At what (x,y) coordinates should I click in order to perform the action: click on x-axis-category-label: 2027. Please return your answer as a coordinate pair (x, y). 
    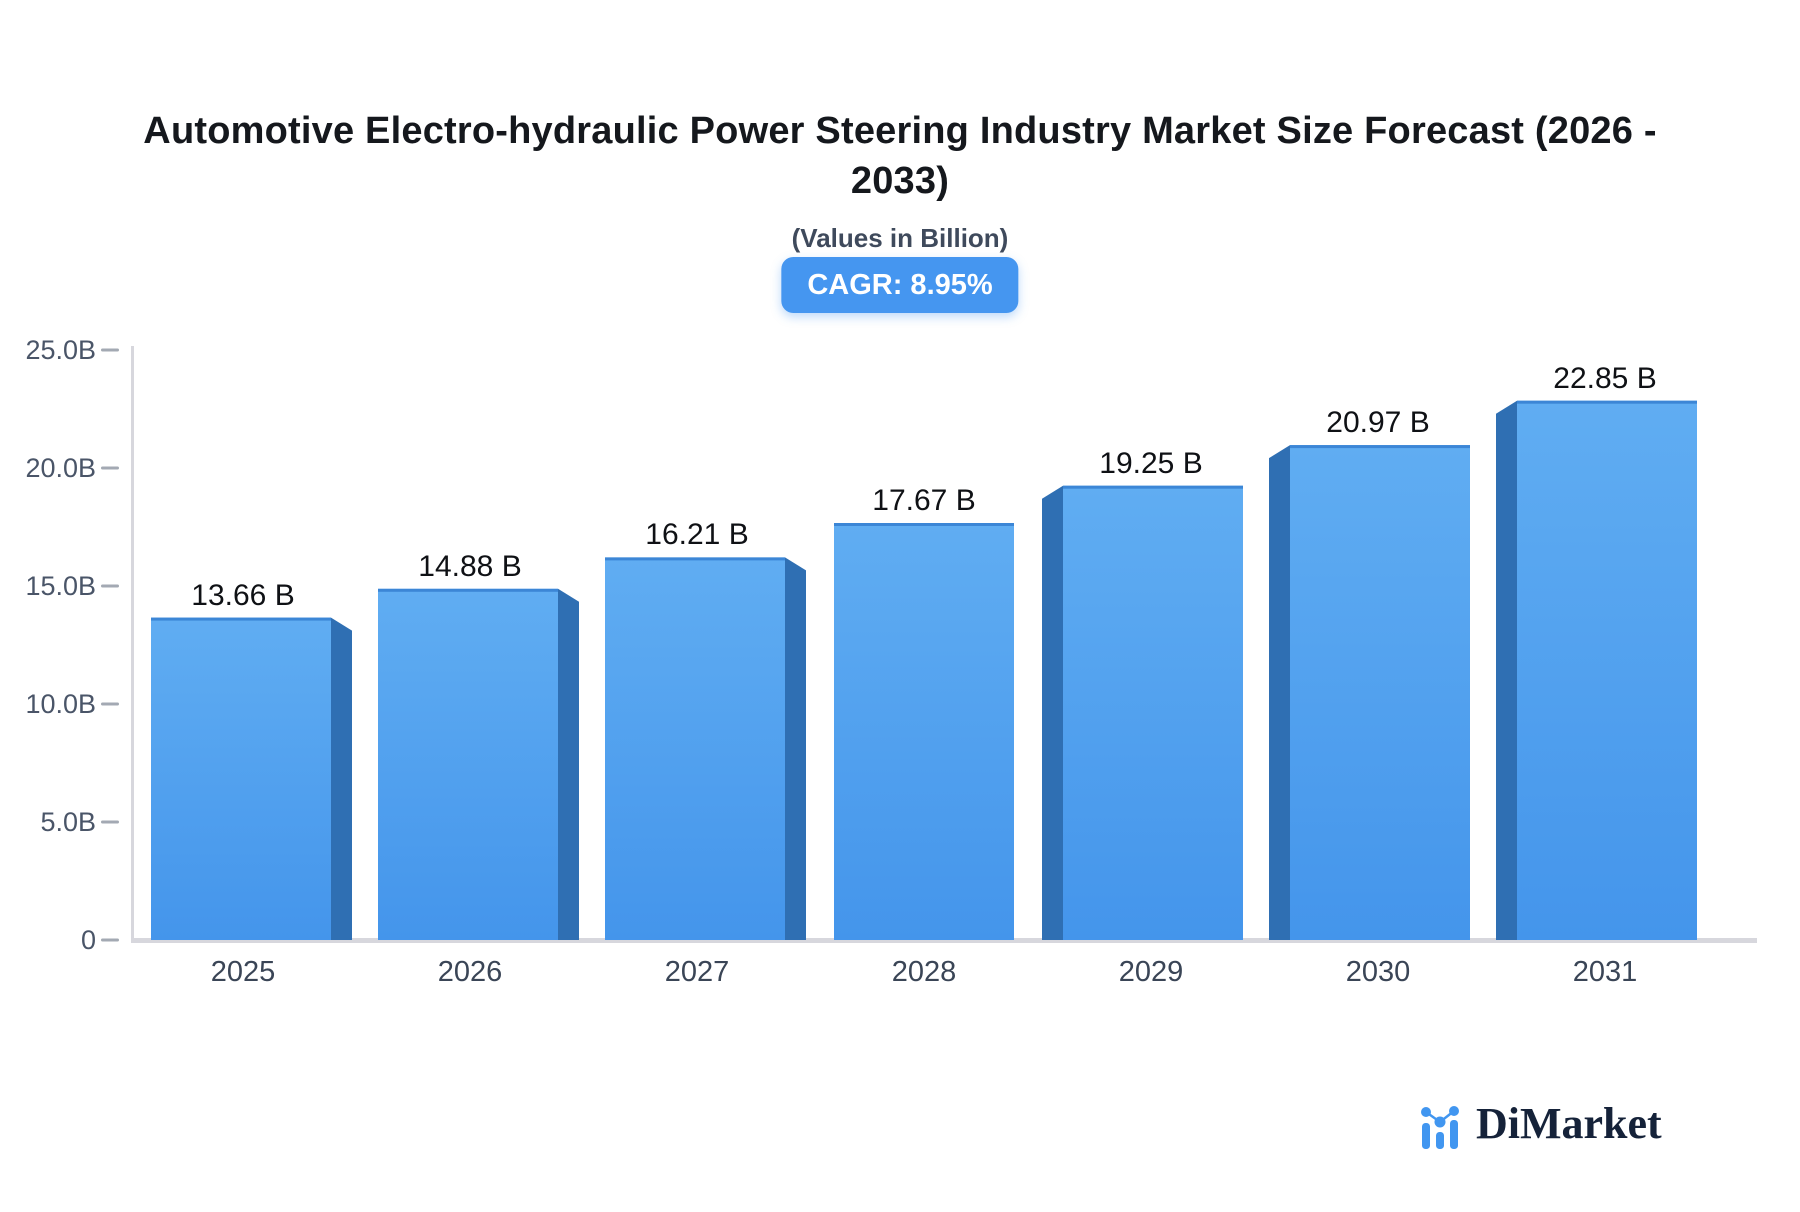
    Looking at the image, I should click on (697, 972).